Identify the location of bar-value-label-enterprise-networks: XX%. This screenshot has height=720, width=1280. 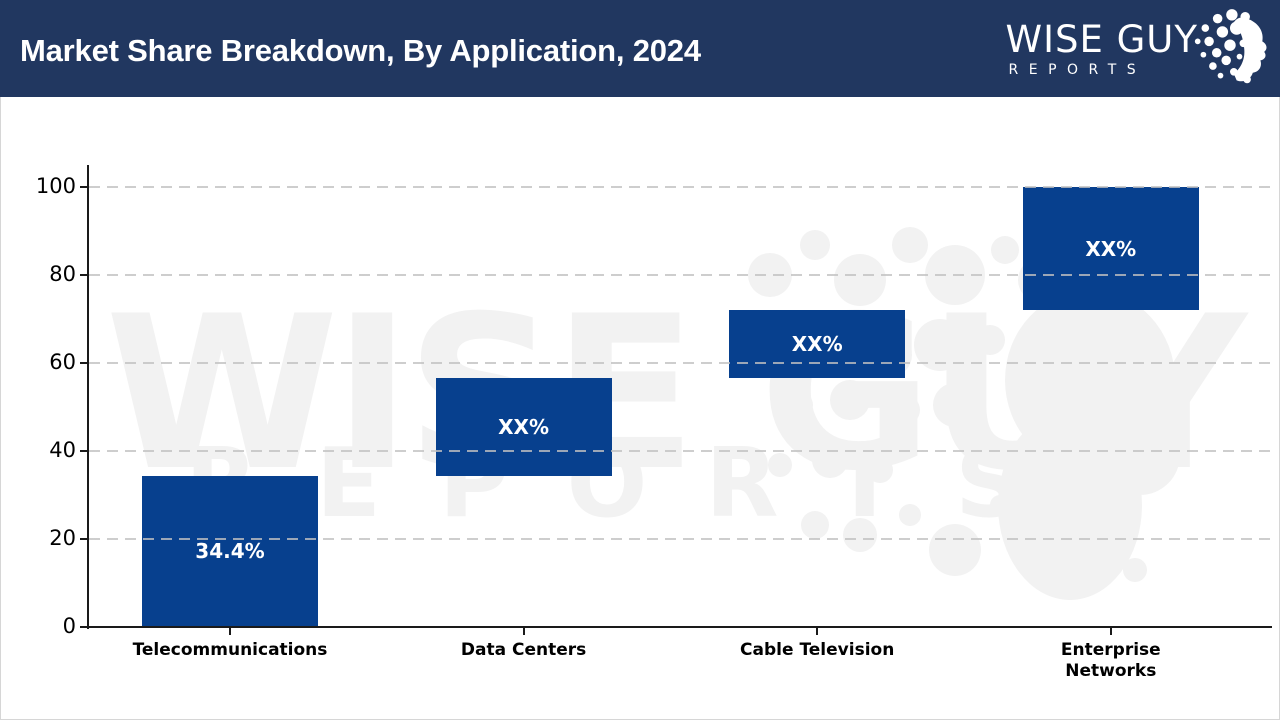
(1111, 248).